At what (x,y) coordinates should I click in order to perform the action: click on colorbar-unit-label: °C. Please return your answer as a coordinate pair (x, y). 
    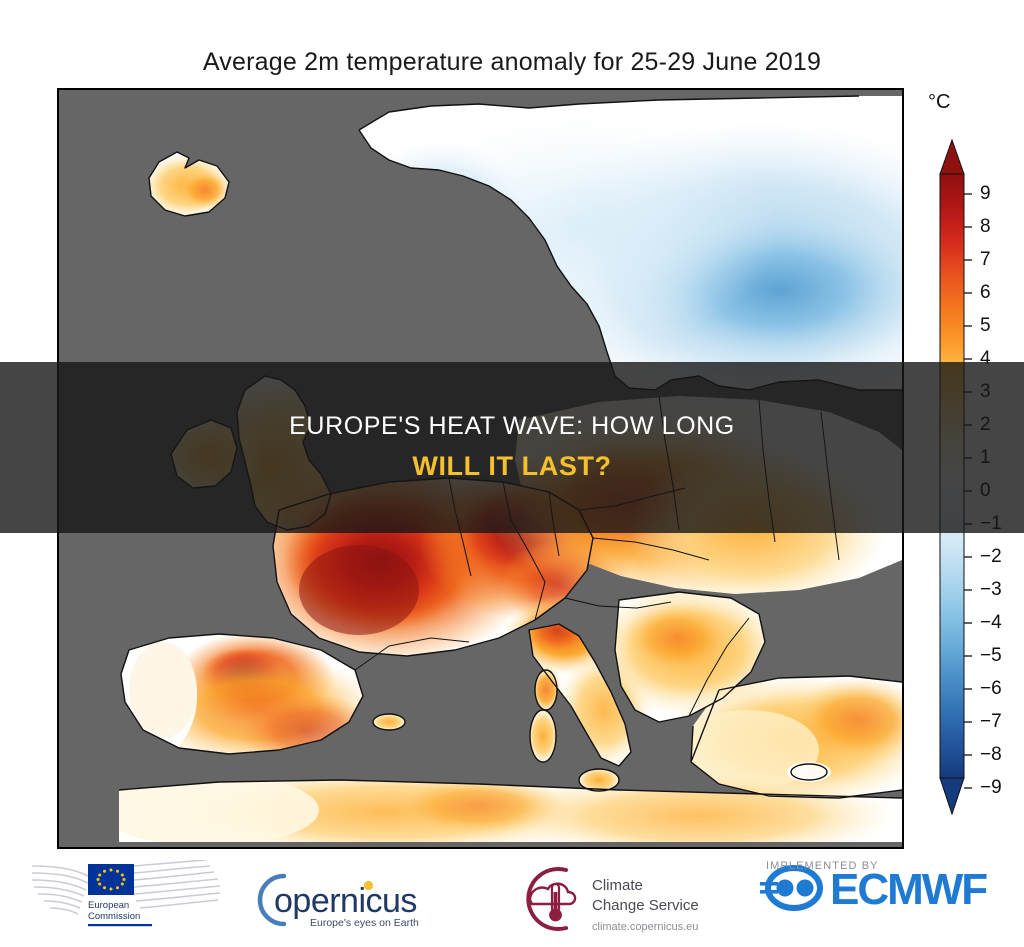
    Looking at the image, I should click on (939, 102).